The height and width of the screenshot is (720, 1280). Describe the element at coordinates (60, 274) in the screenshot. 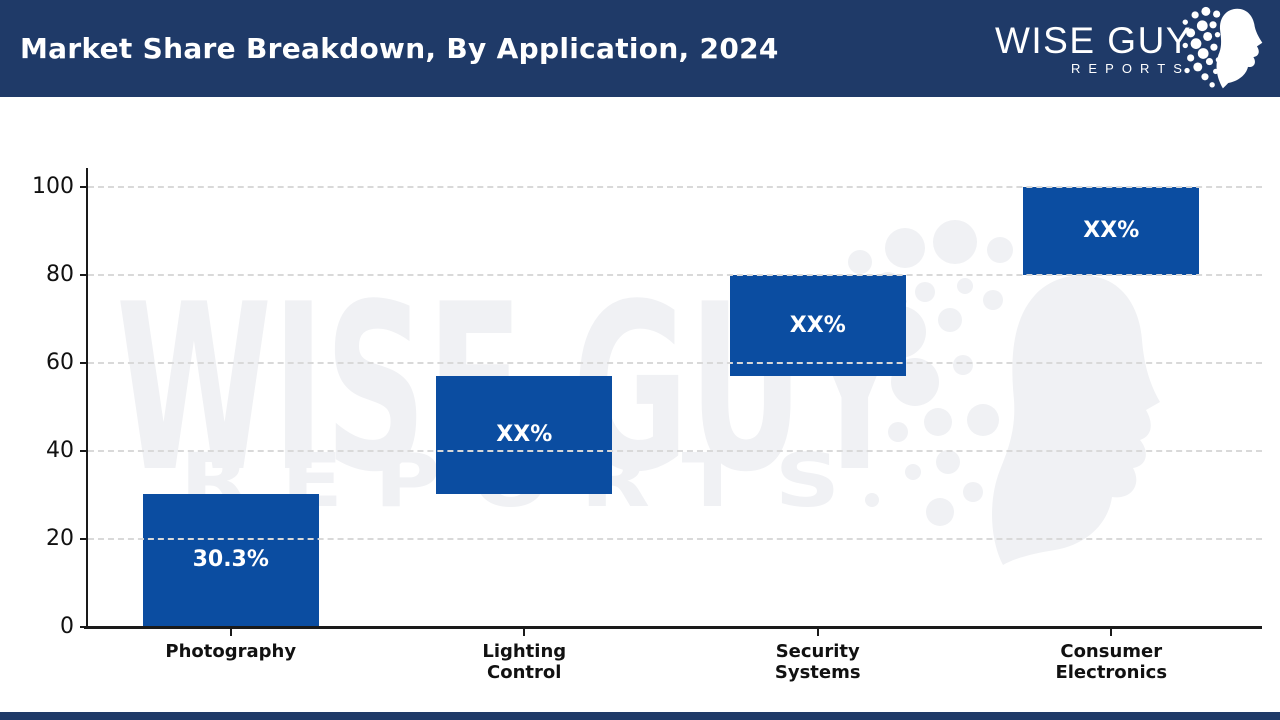

I see `y-tick-label: 80` at that location.